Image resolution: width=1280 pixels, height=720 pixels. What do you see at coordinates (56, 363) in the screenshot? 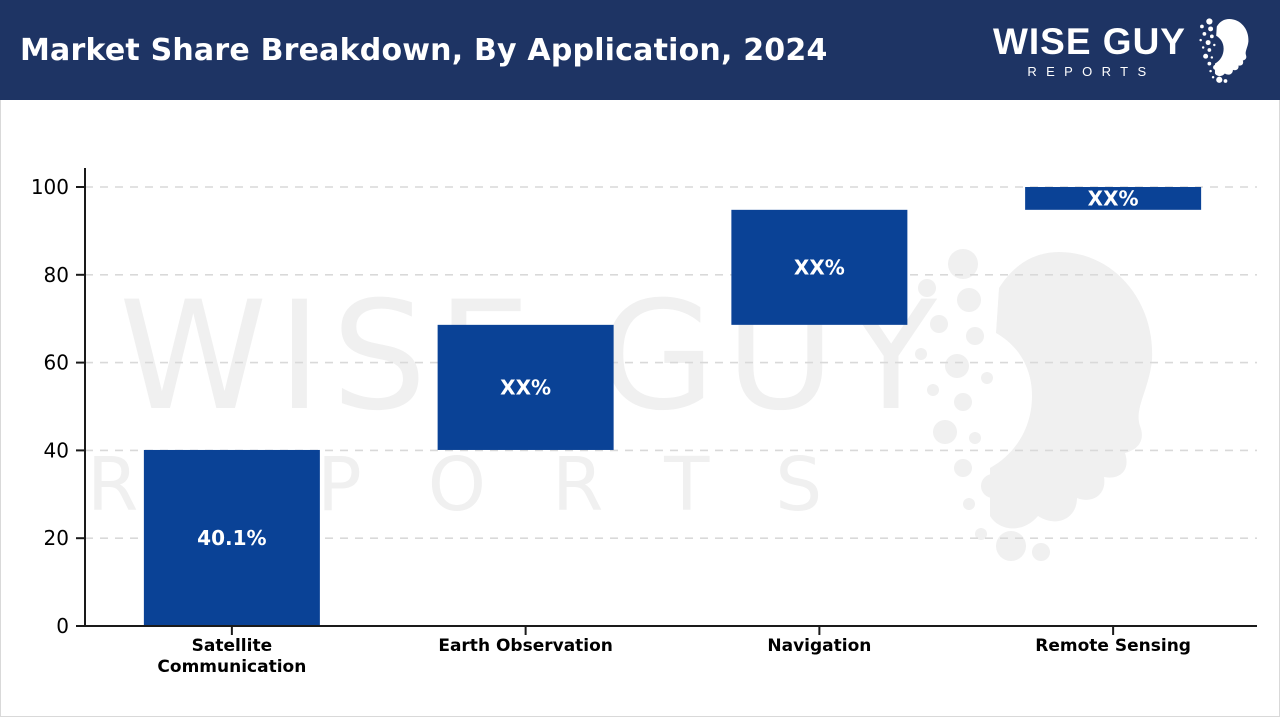
I see `y-tick-label-60: 60` at bounding box center [56, 363].